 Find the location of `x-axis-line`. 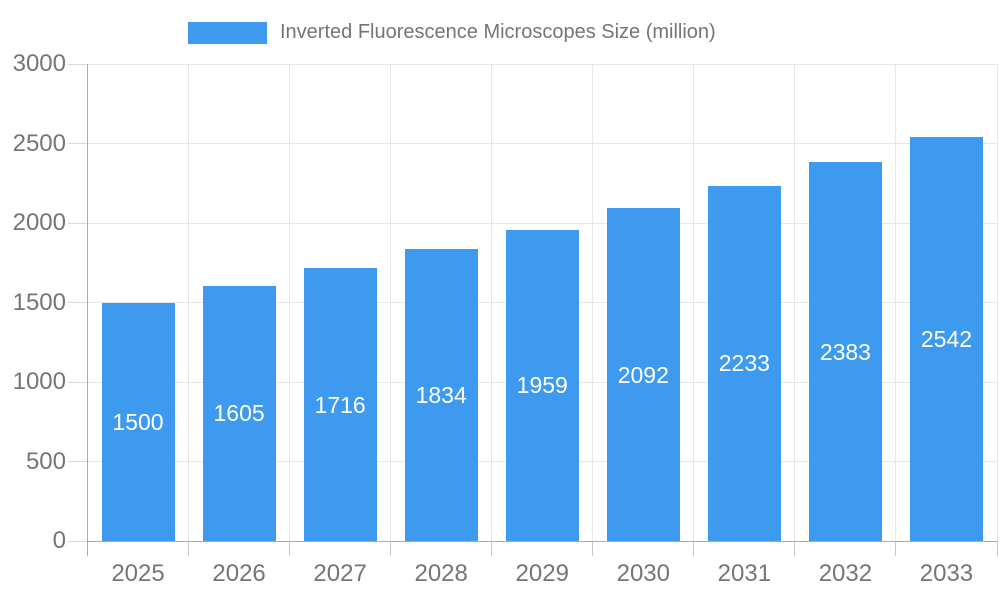

x-axis-line is located at coordinates (541, 541).